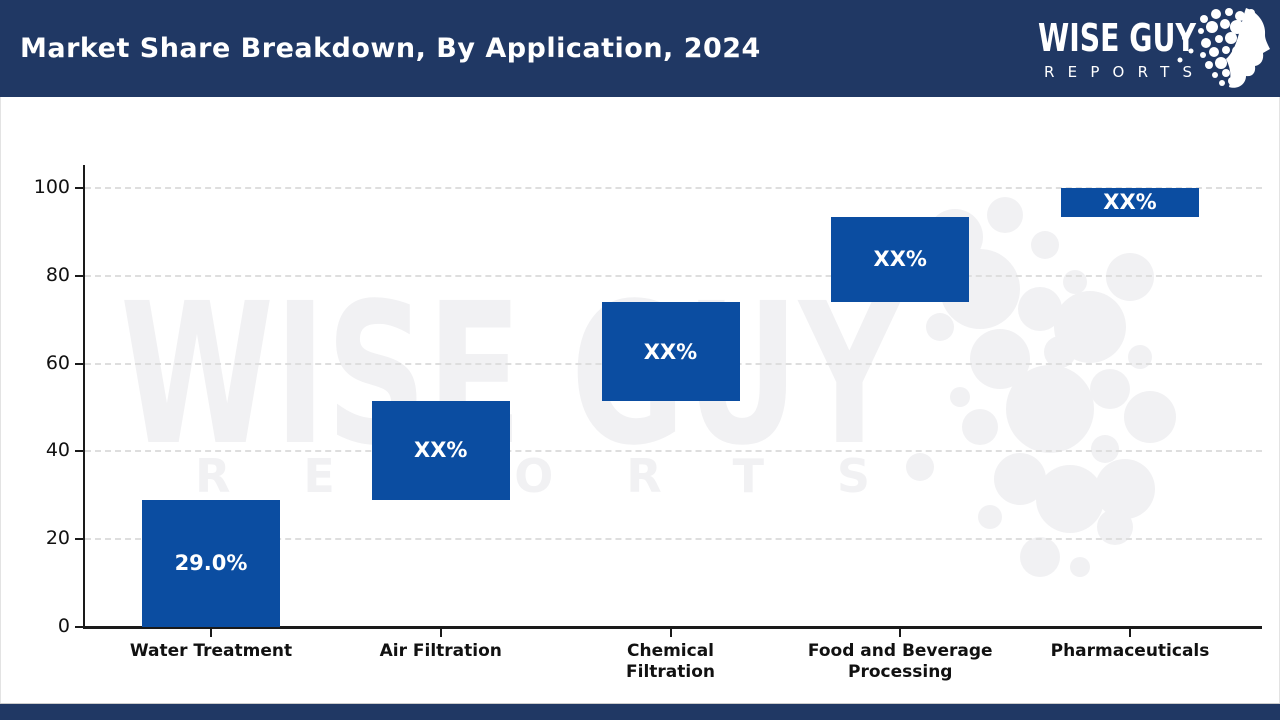 Image resolution: width=1280 pixels, height=720 pixels. Describe the element at coordinates (672, 627) in the screenshot. I see `x-axis-line` at that location.